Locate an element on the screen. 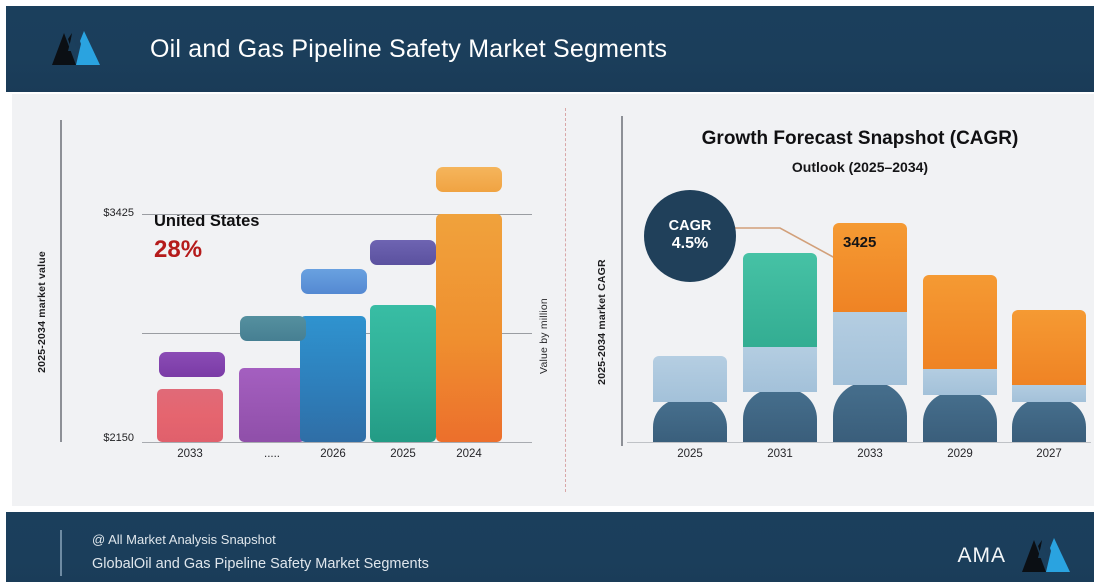 The image size is (1100, 588). right-y-axis-label: 2025-2034 market CAGR is located at coordinates (602, 322).